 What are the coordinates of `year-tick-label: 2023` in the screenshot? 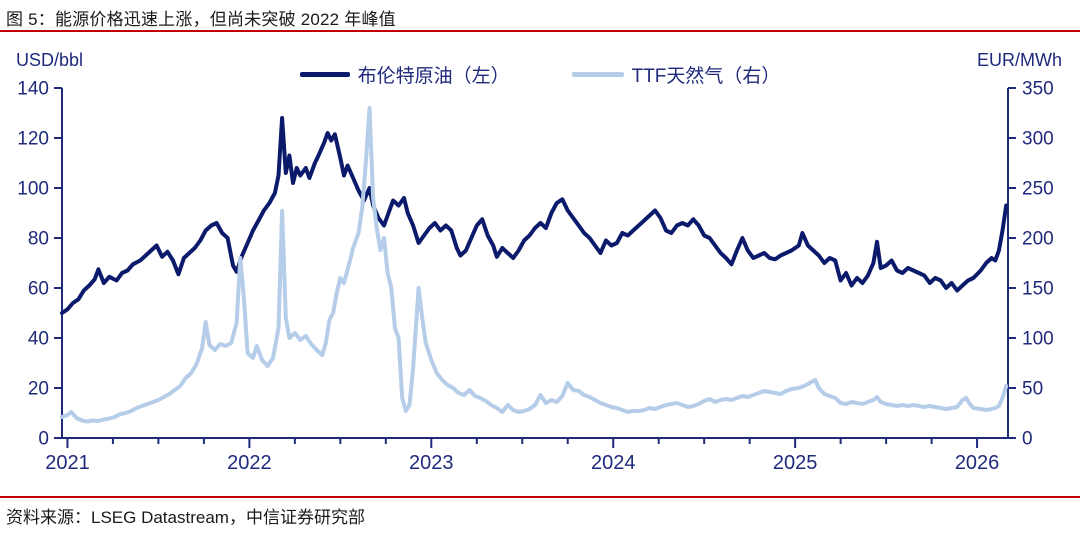 It's located at (431, 463).